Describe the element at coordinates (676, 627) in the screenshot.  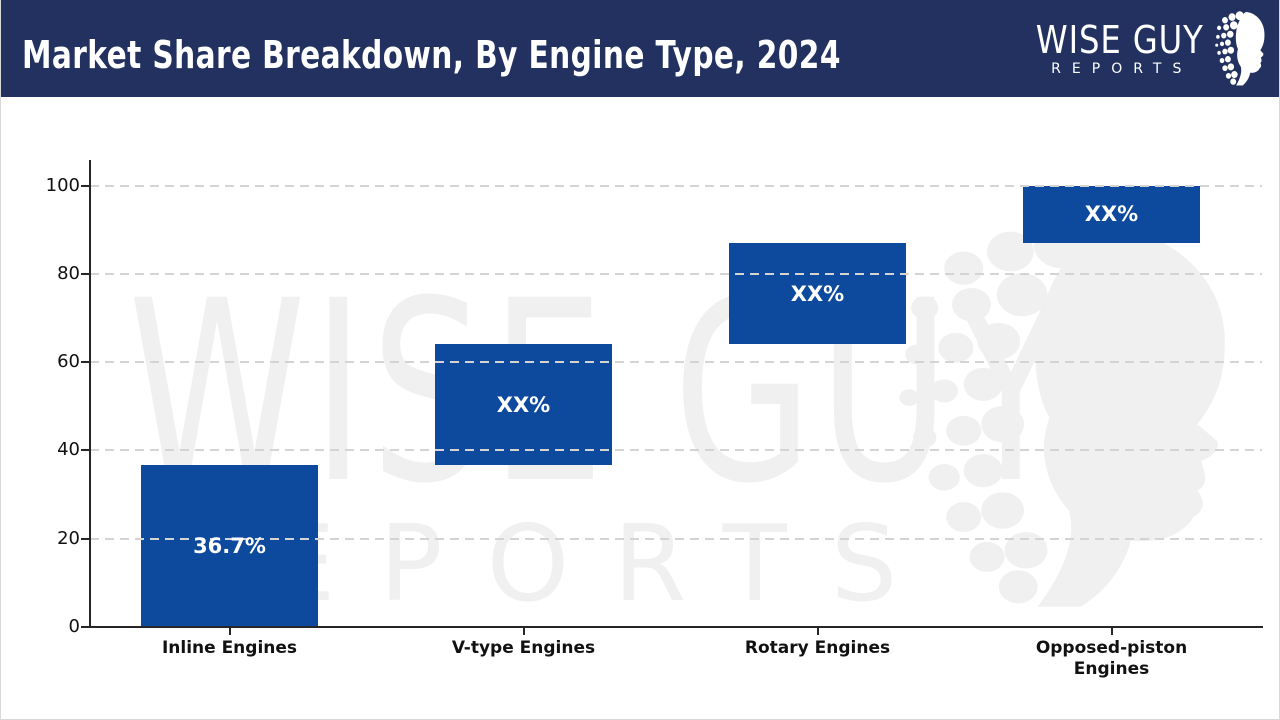
I see `x-axis` at that location.